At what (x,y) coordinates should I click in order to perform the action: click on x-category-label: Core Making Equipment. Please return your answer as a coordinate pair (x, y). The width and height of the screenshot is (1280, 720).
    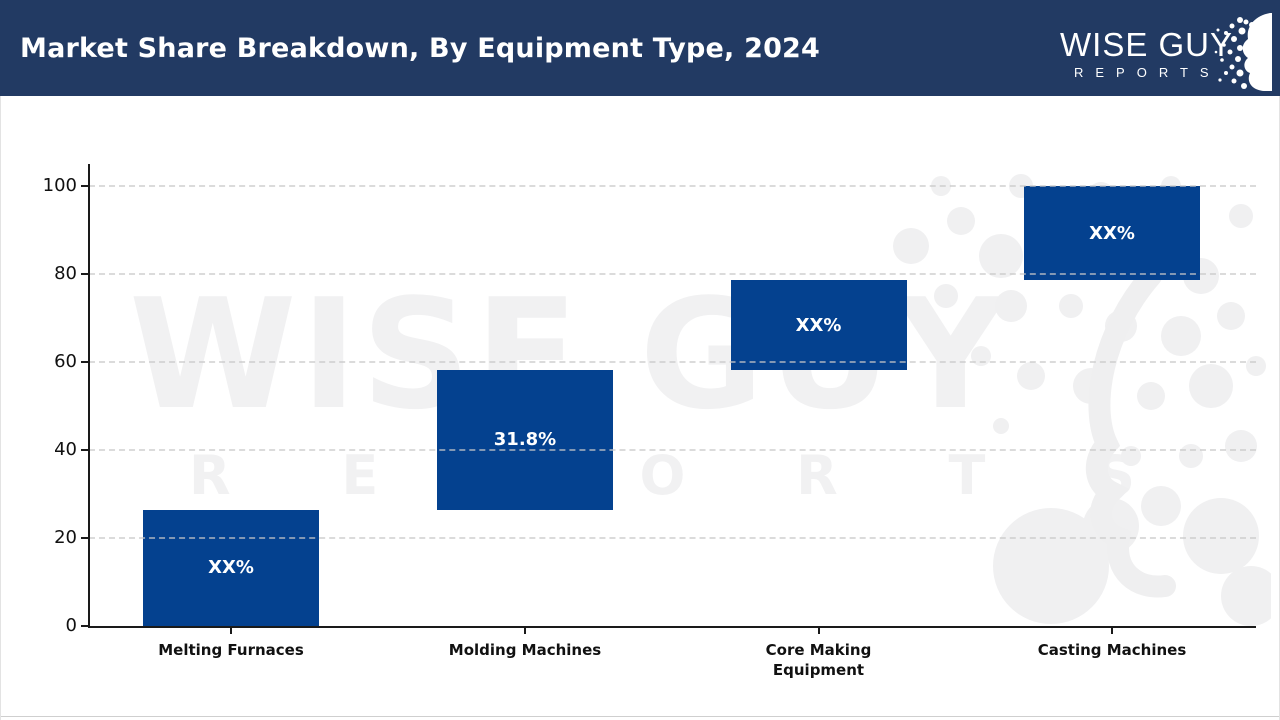
    Looking at the image, I should click on (818, 660).